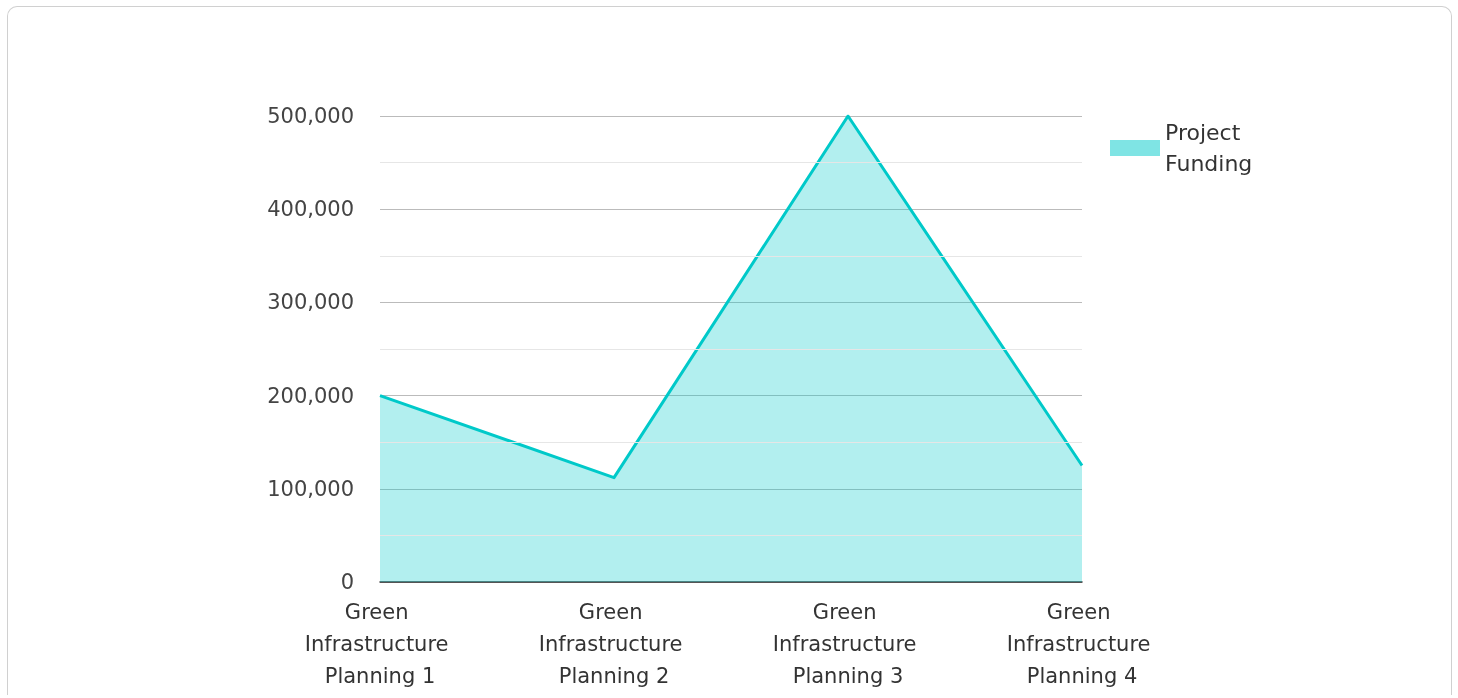  Describe the element at coordinates (848, 644) in the screenshot. I see `x-tick-label: Green Infrastructure Planning 3` at that location.